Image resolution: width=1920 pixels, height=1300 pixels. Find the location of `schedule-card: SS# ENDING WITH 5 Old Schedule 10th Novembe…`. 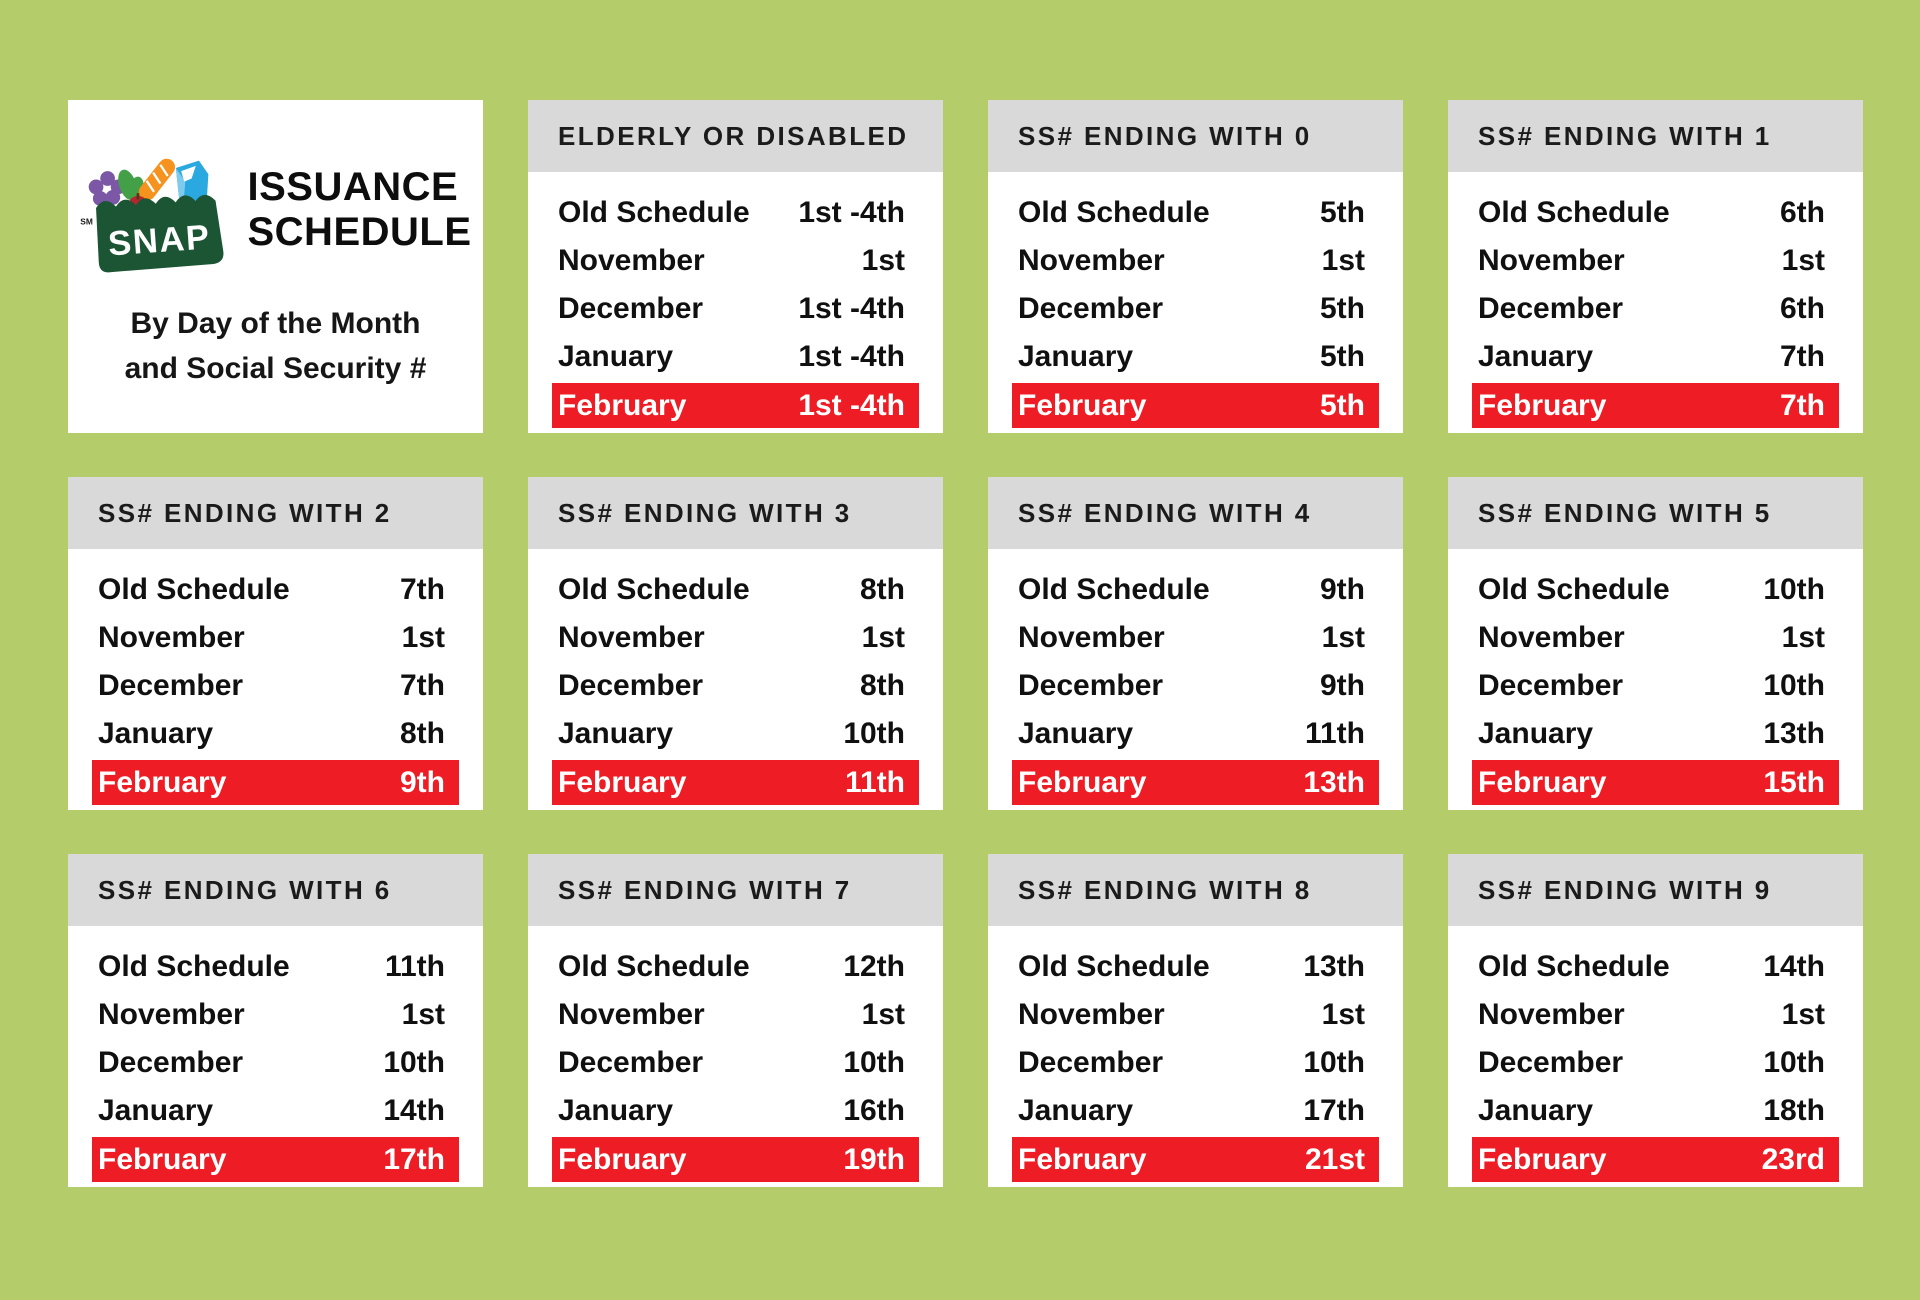

schedule-card: SS# ENDING WITH 5 Old Schedule 10th Novembe… is located at coordinates (1655, 643).